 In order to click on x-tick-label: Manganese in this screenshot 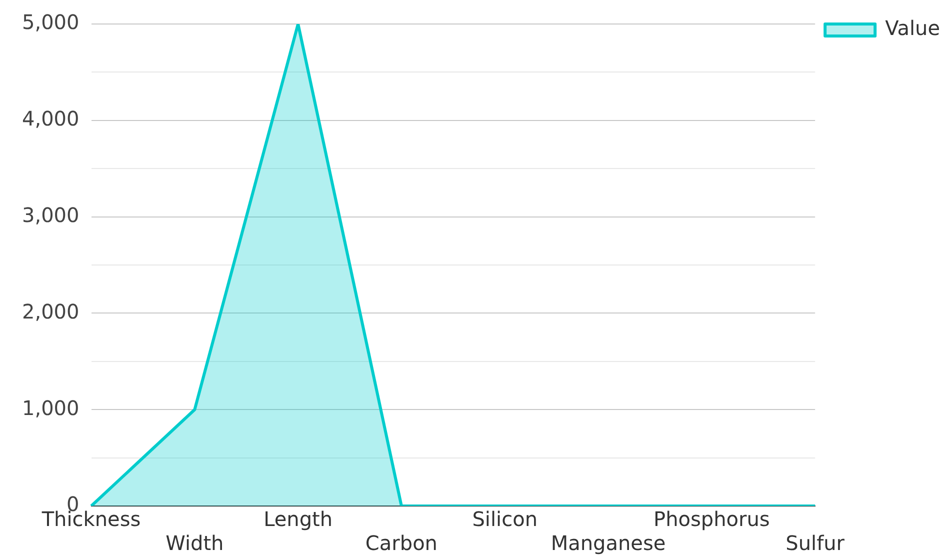, I will do `click(608, 543)`.